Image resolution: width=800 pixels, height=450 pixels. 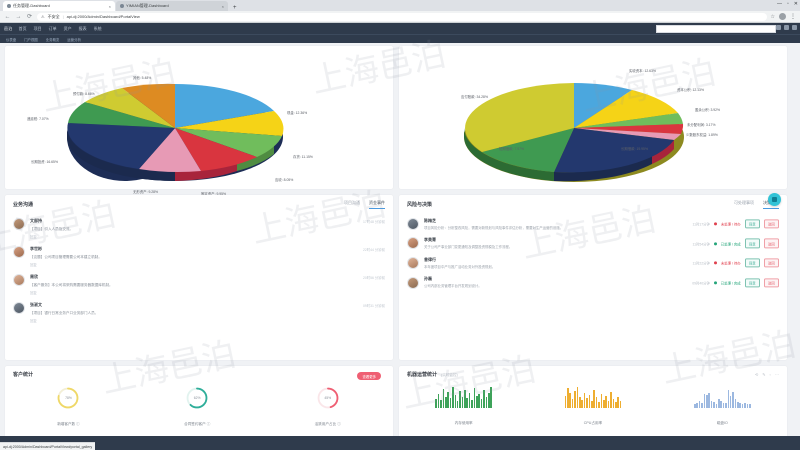 I want to click on maximize-icon: ▫, so click(x=788, y=4).